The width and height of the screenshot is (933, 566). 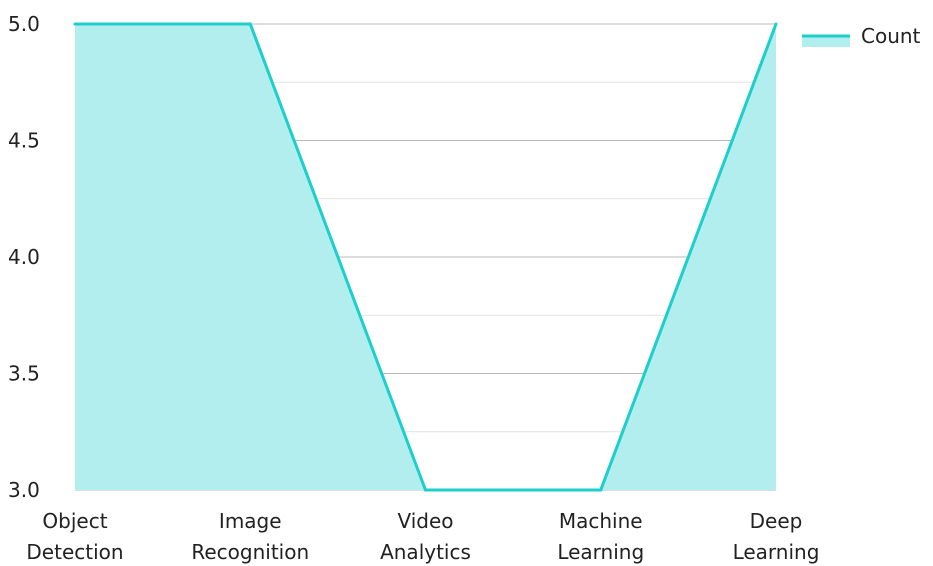 What do you see at coordinates (425, 536) in the screenshot?
I see `x-tick-label: Video Analytics` at bounding box center [425, 536].